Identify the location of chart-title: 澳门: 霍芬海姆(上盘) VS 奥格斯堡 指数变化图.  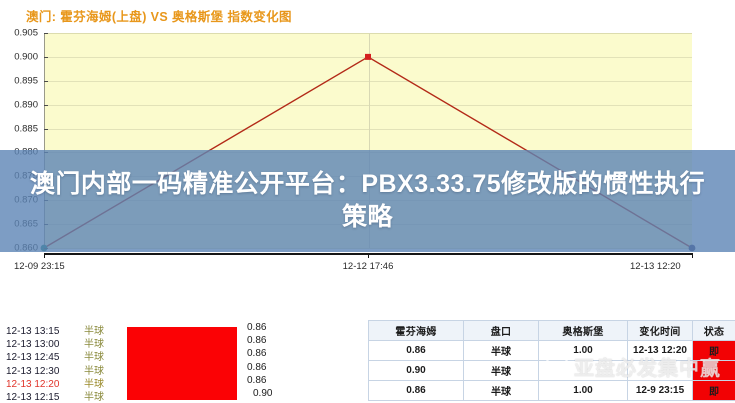
(159, 15).